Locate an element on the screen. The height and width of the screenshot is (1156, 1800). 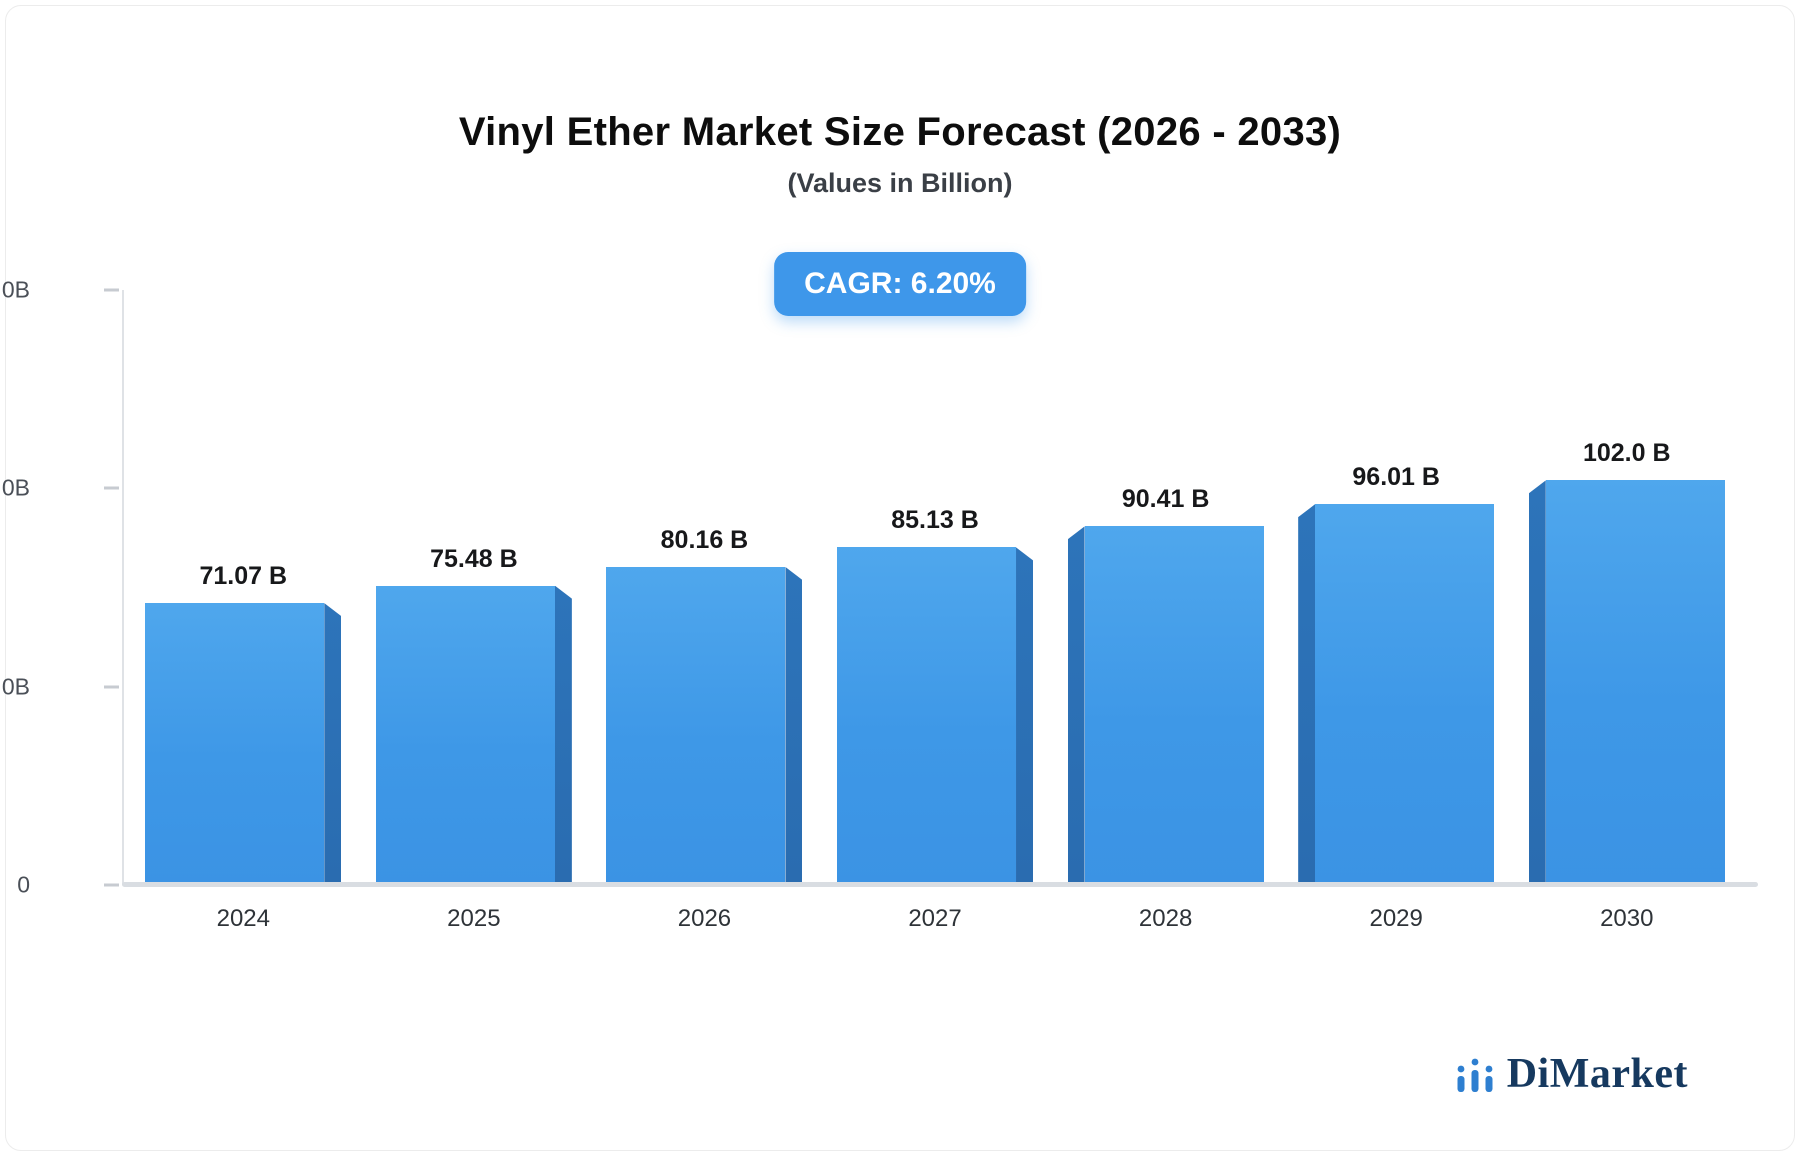
bar-value-label: 75.48 B is located at coordinates (474, 558).